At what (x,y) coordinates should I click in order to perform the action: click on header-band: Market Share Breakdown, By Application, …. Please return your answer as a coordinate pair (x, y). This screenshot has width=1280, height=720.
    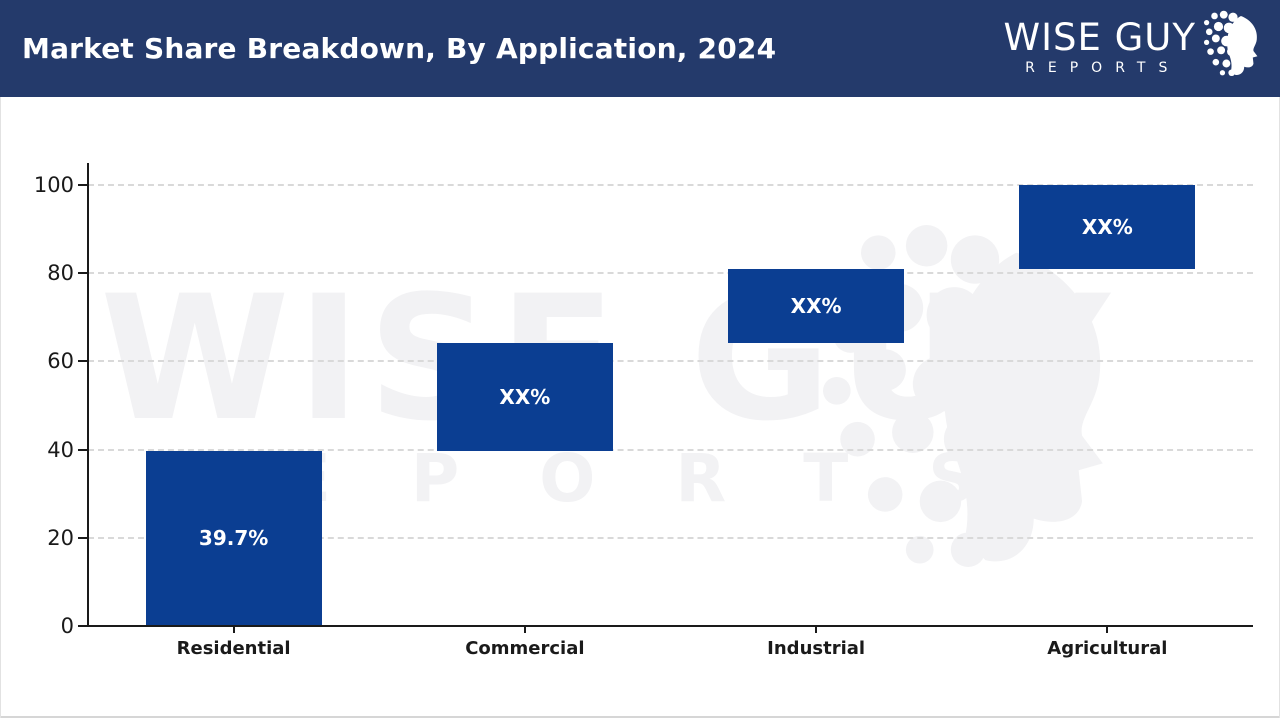
    Looking at the image, I should click on (640, 48).